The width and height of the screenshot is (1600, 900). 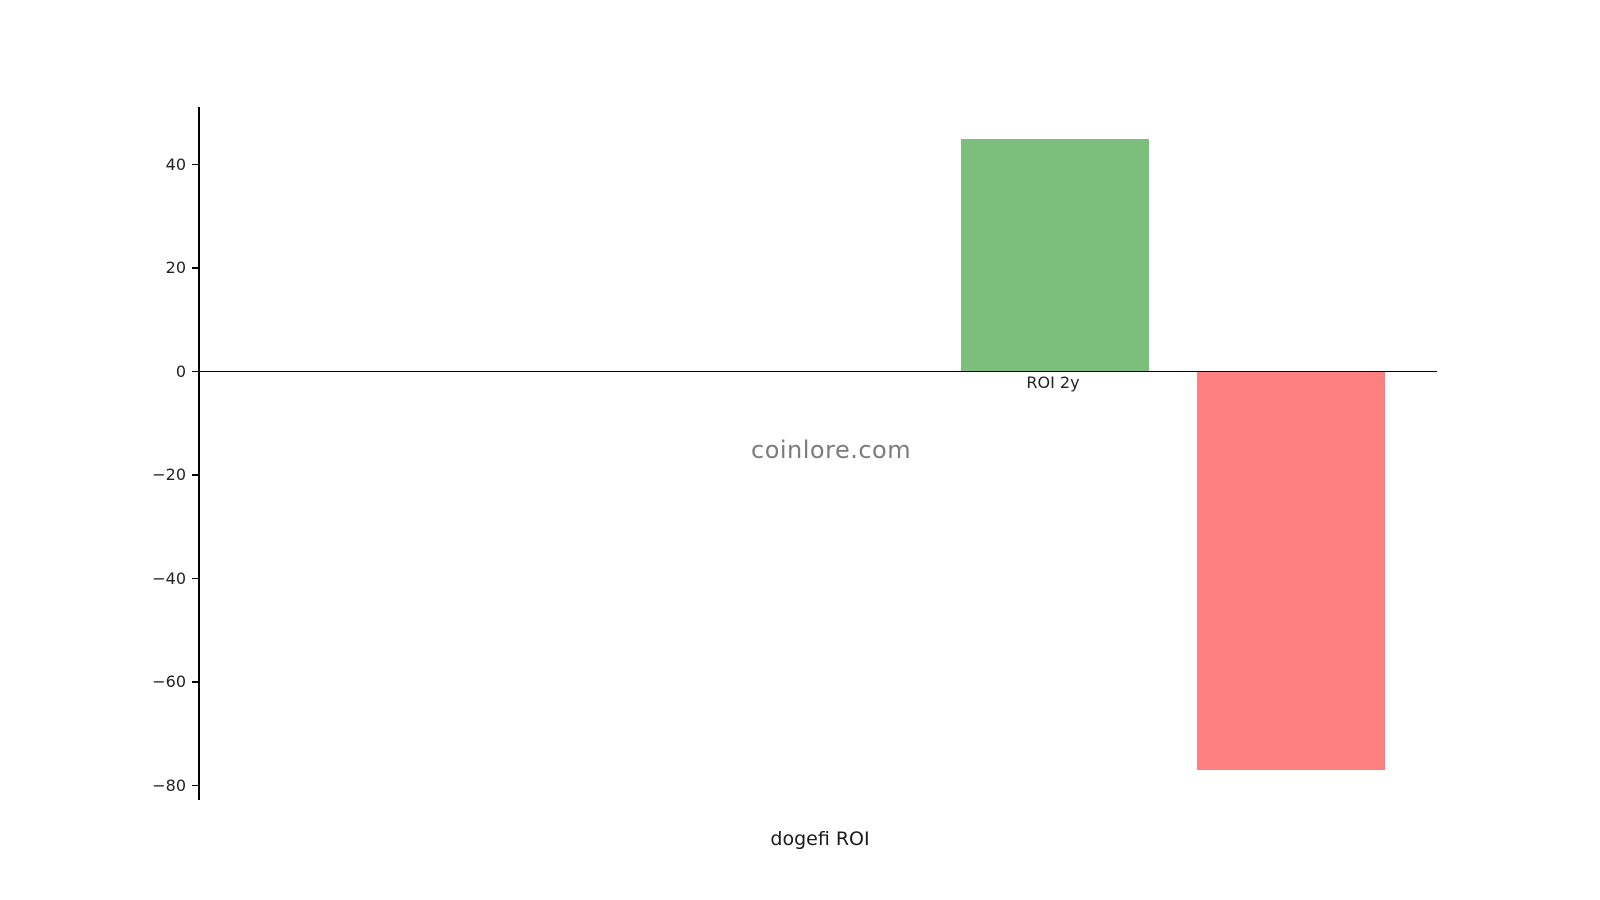 I want to click on y-tick-label: −40, so click(x=169, y=578).